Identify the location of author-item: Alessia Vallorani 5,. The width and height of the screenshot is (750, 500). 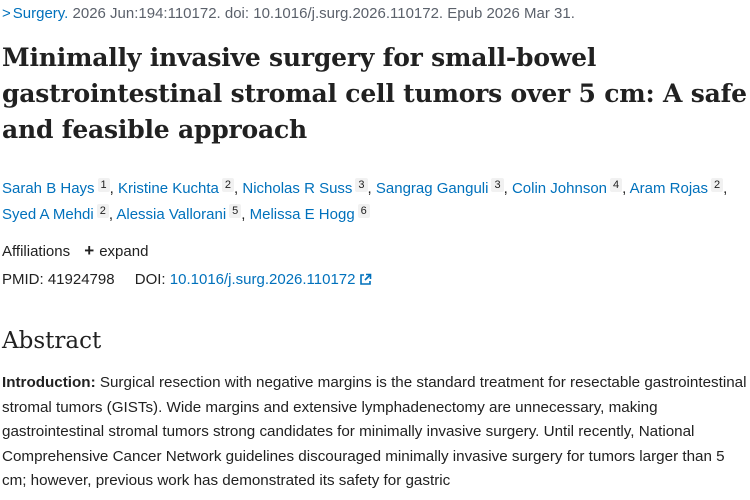
(181, 213).